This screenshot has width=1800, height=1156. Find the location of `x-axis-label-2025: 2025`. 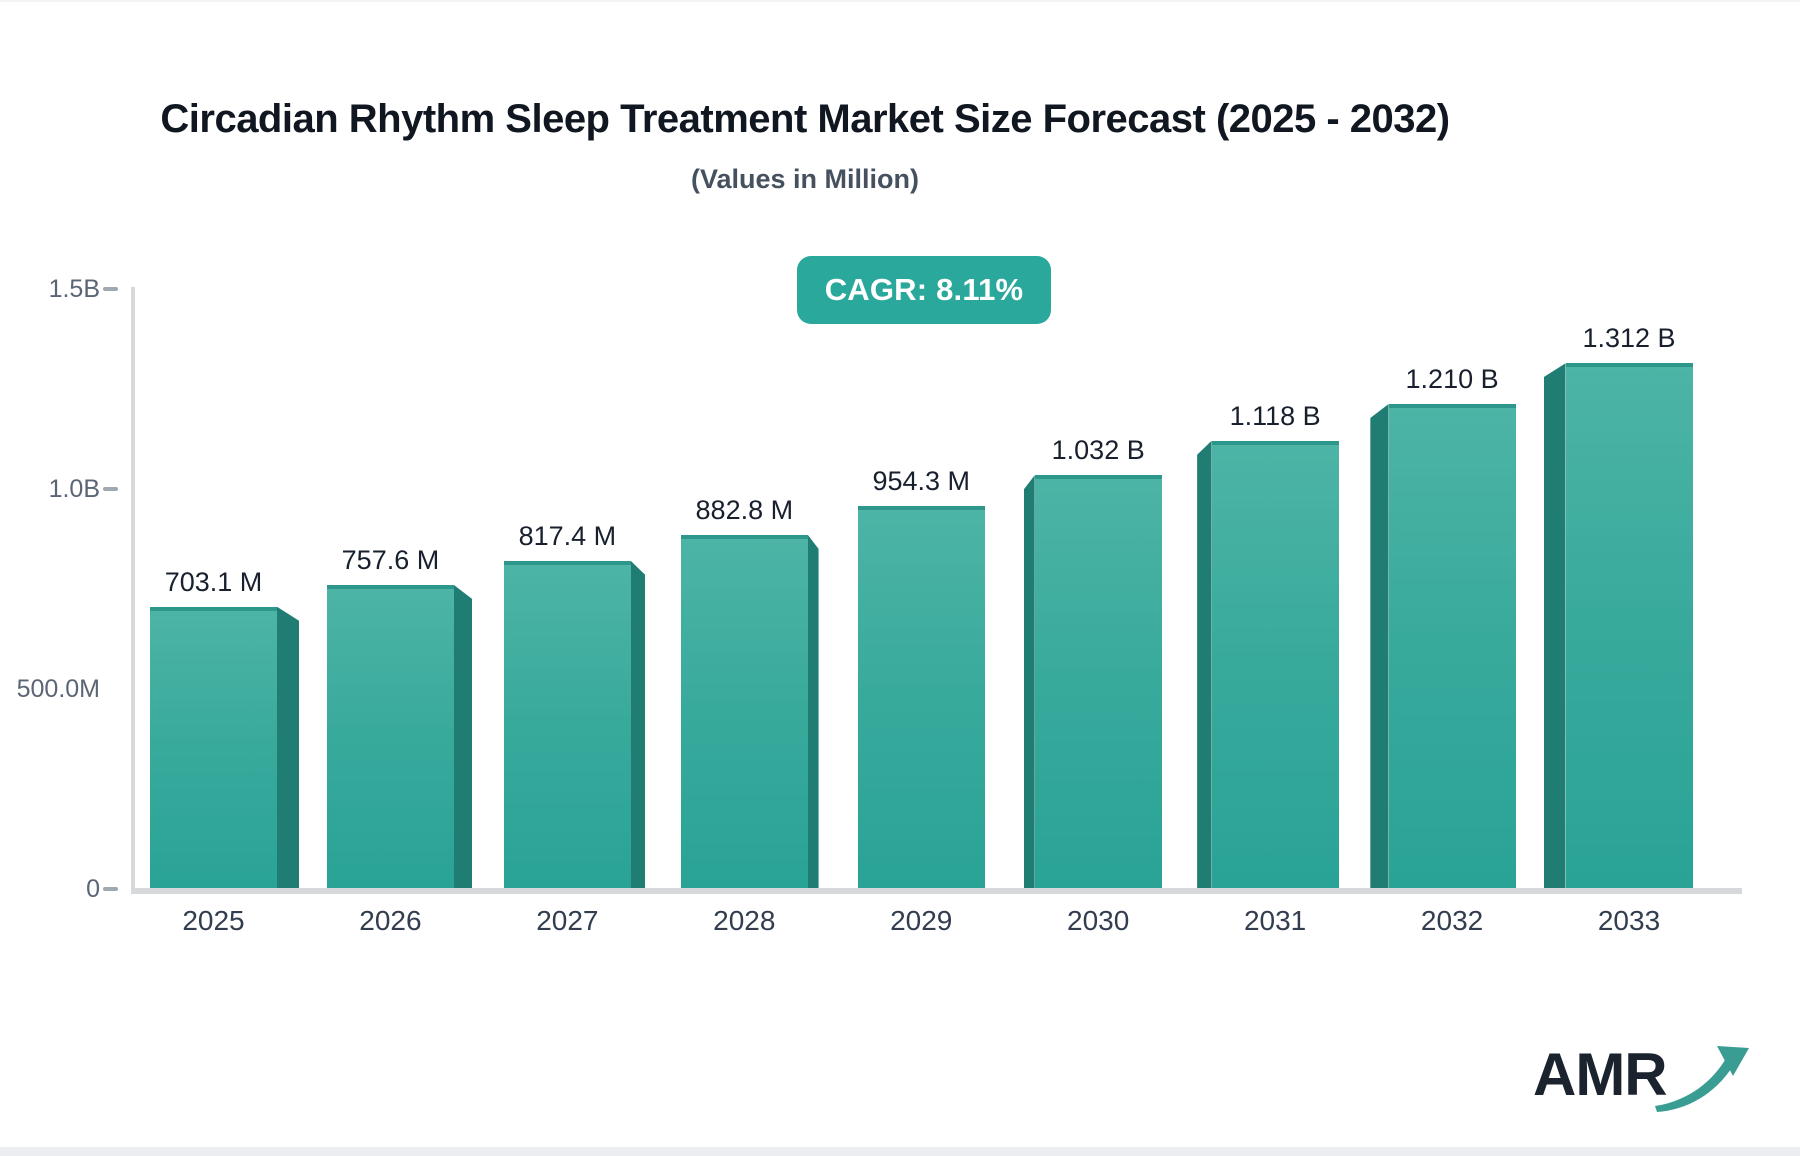

x-axis-label-2025: 2025 is located at coordinates (213, 920).